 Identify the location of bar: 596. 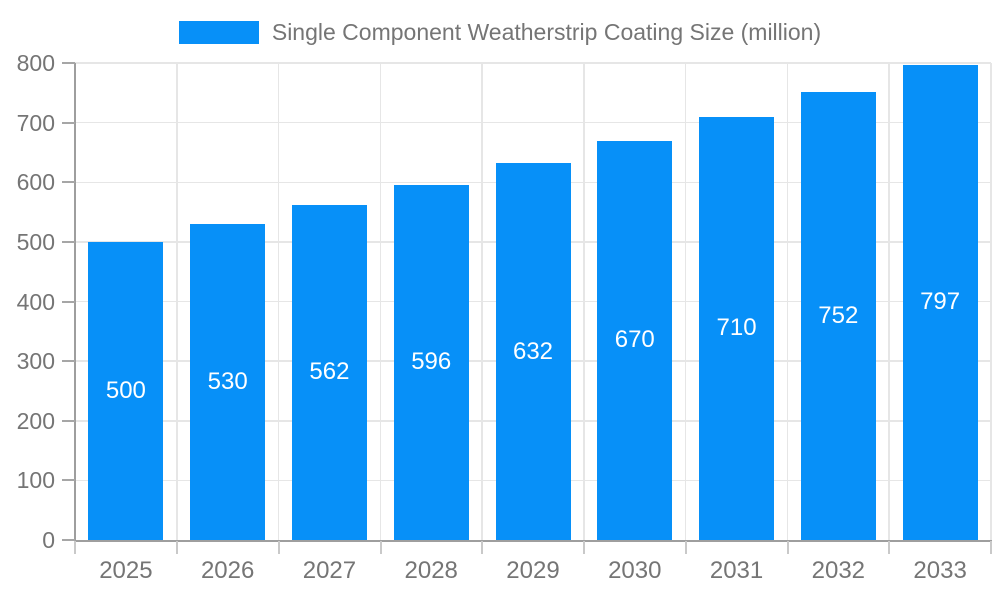
(431, 362).